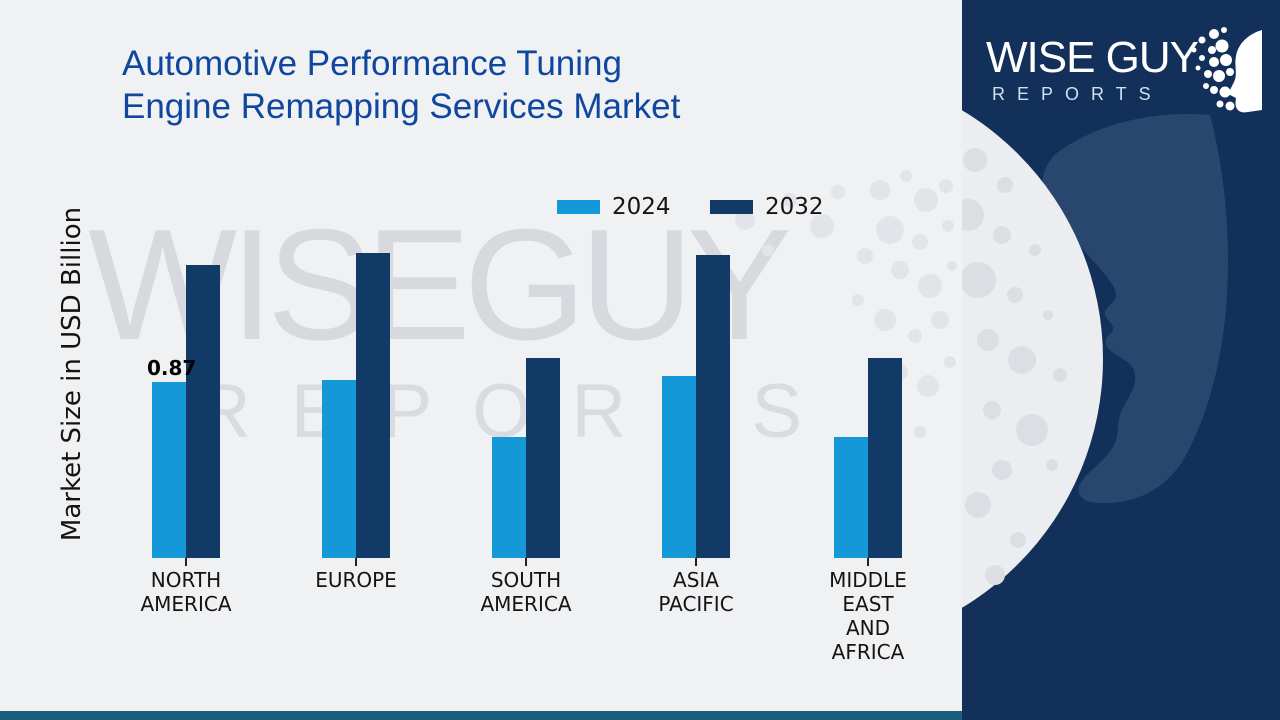  I want to click on face-profile-silhouette, so click(1135, 308).